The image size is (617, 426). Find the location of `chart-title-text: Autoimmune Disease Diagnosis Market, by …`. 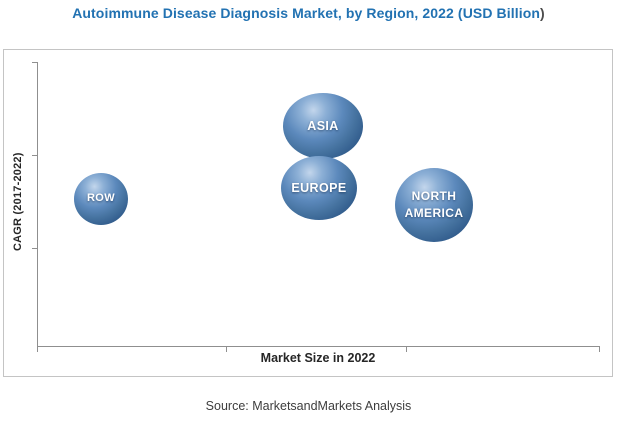

chart-title-text: Autoimmune Disease Diagnosis Market, by … is located at coordinates (306, 13).